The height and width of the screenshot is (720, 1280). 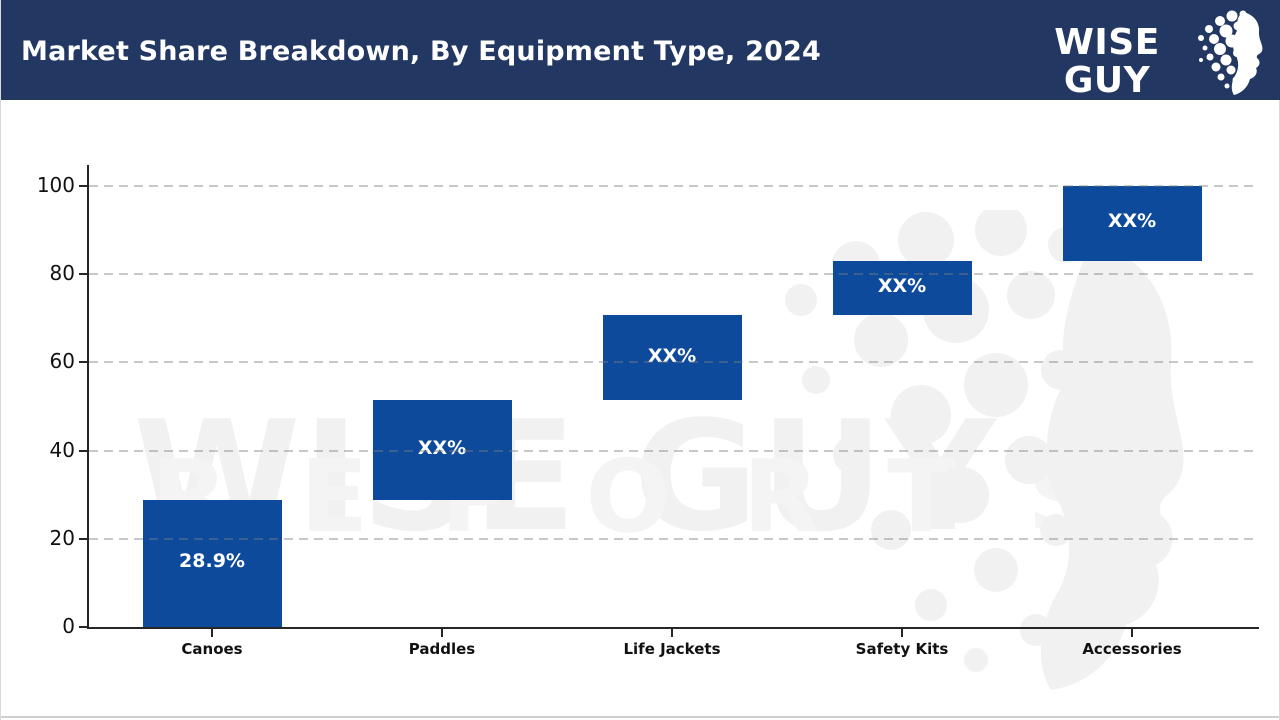 I want to click on x-category-label-safety-kits: Safety Kits, so click(x=902, y=649).